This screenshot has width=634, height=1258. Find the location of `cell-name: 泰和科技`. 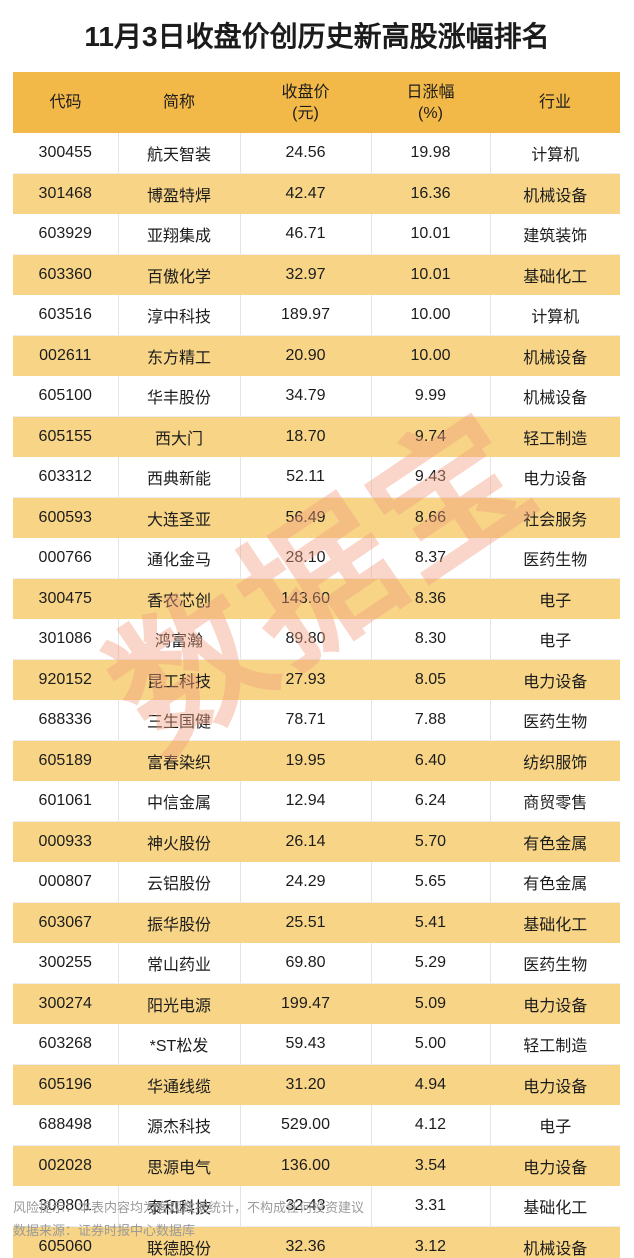

cell-name: 泰和科技 is located at coordinates (179, 1206).